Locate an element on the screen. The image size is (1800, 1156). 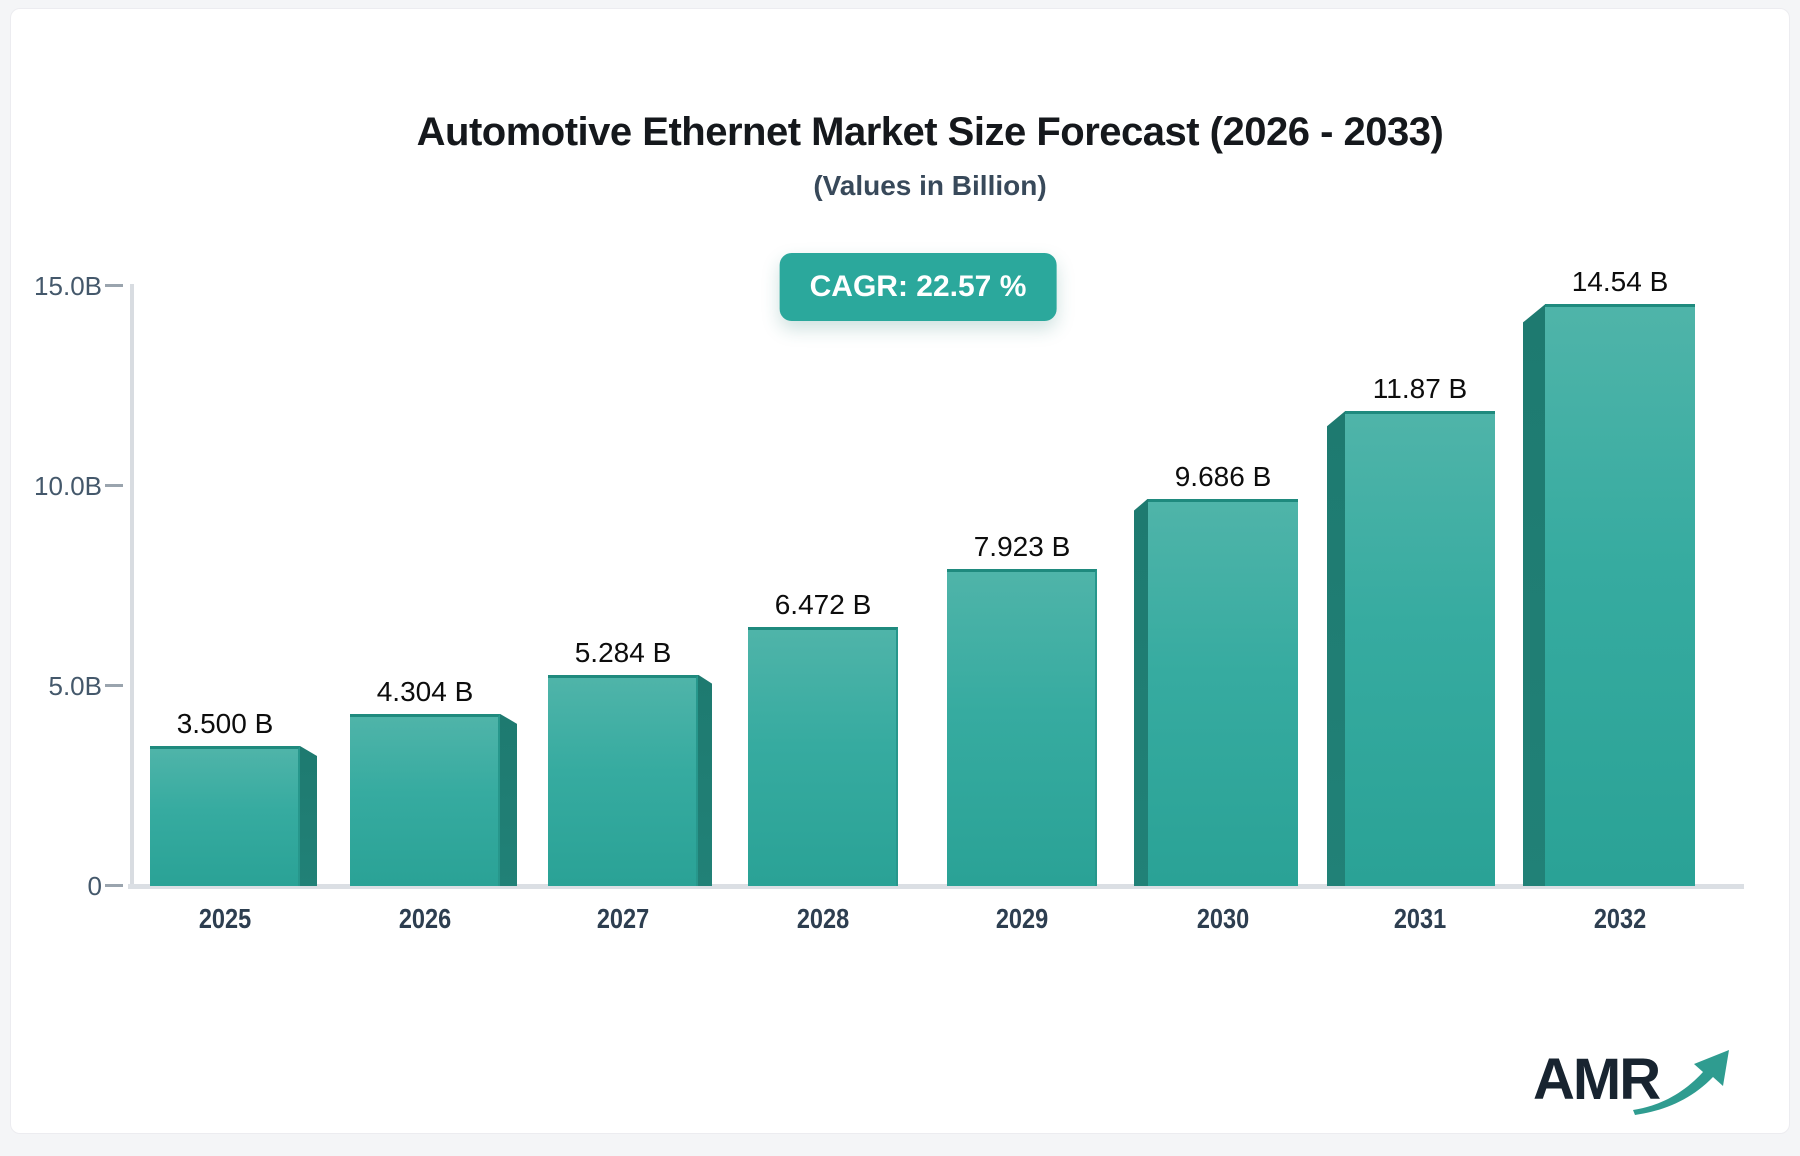
cagr-badge: CAGR: 22.57 % is located at coordinates (918, 287).